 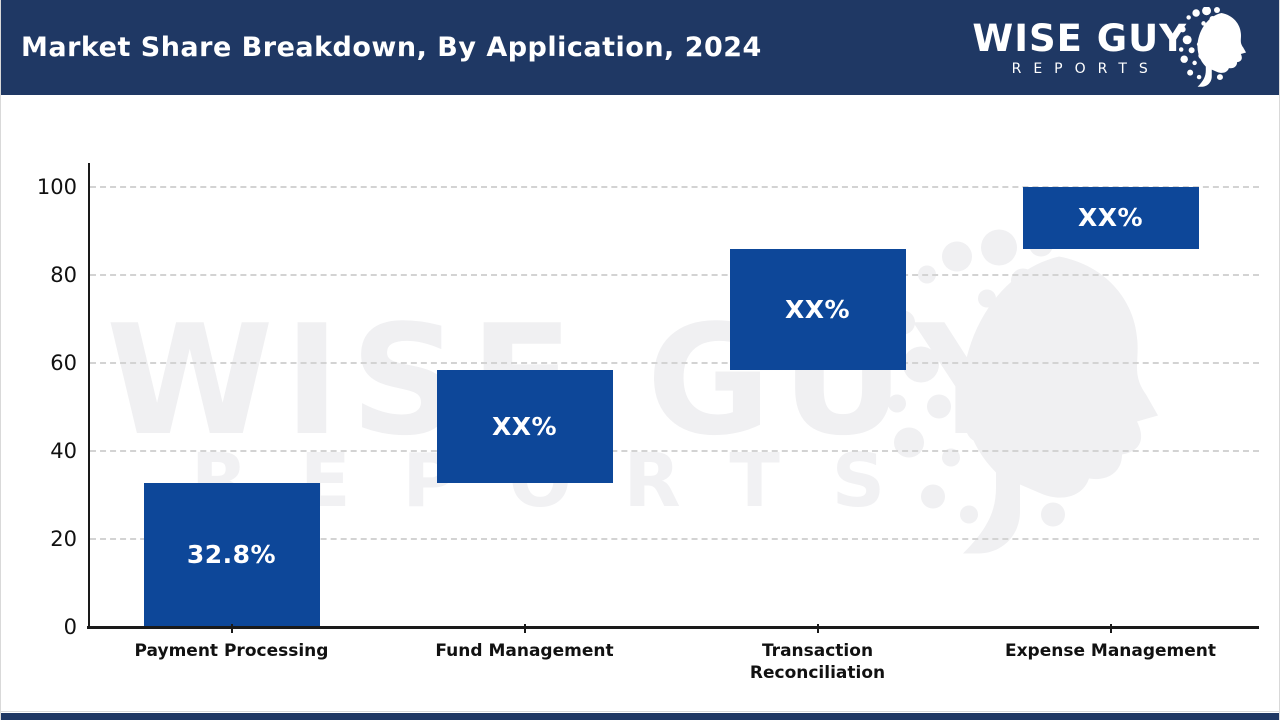 I want to click on bar-segment-1: XX%, so click(x=524, y=426).